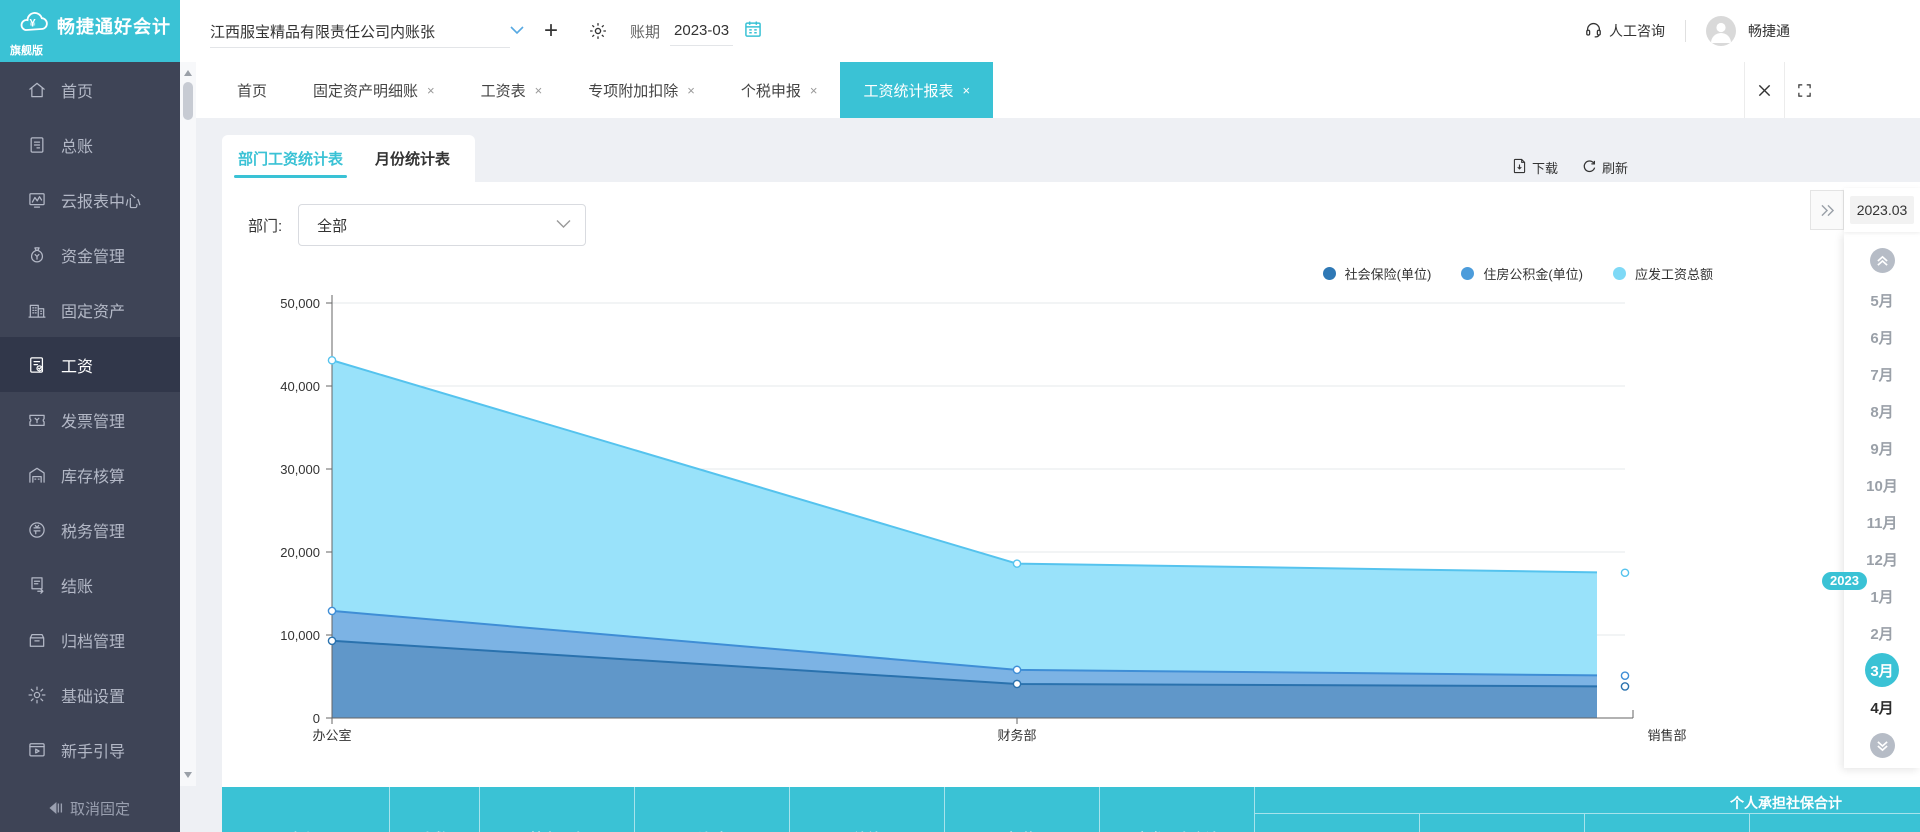 The width and height of the screenshot is (1920, 832). I want to click on sidebar-item: 税务管理, so click(90, 529).